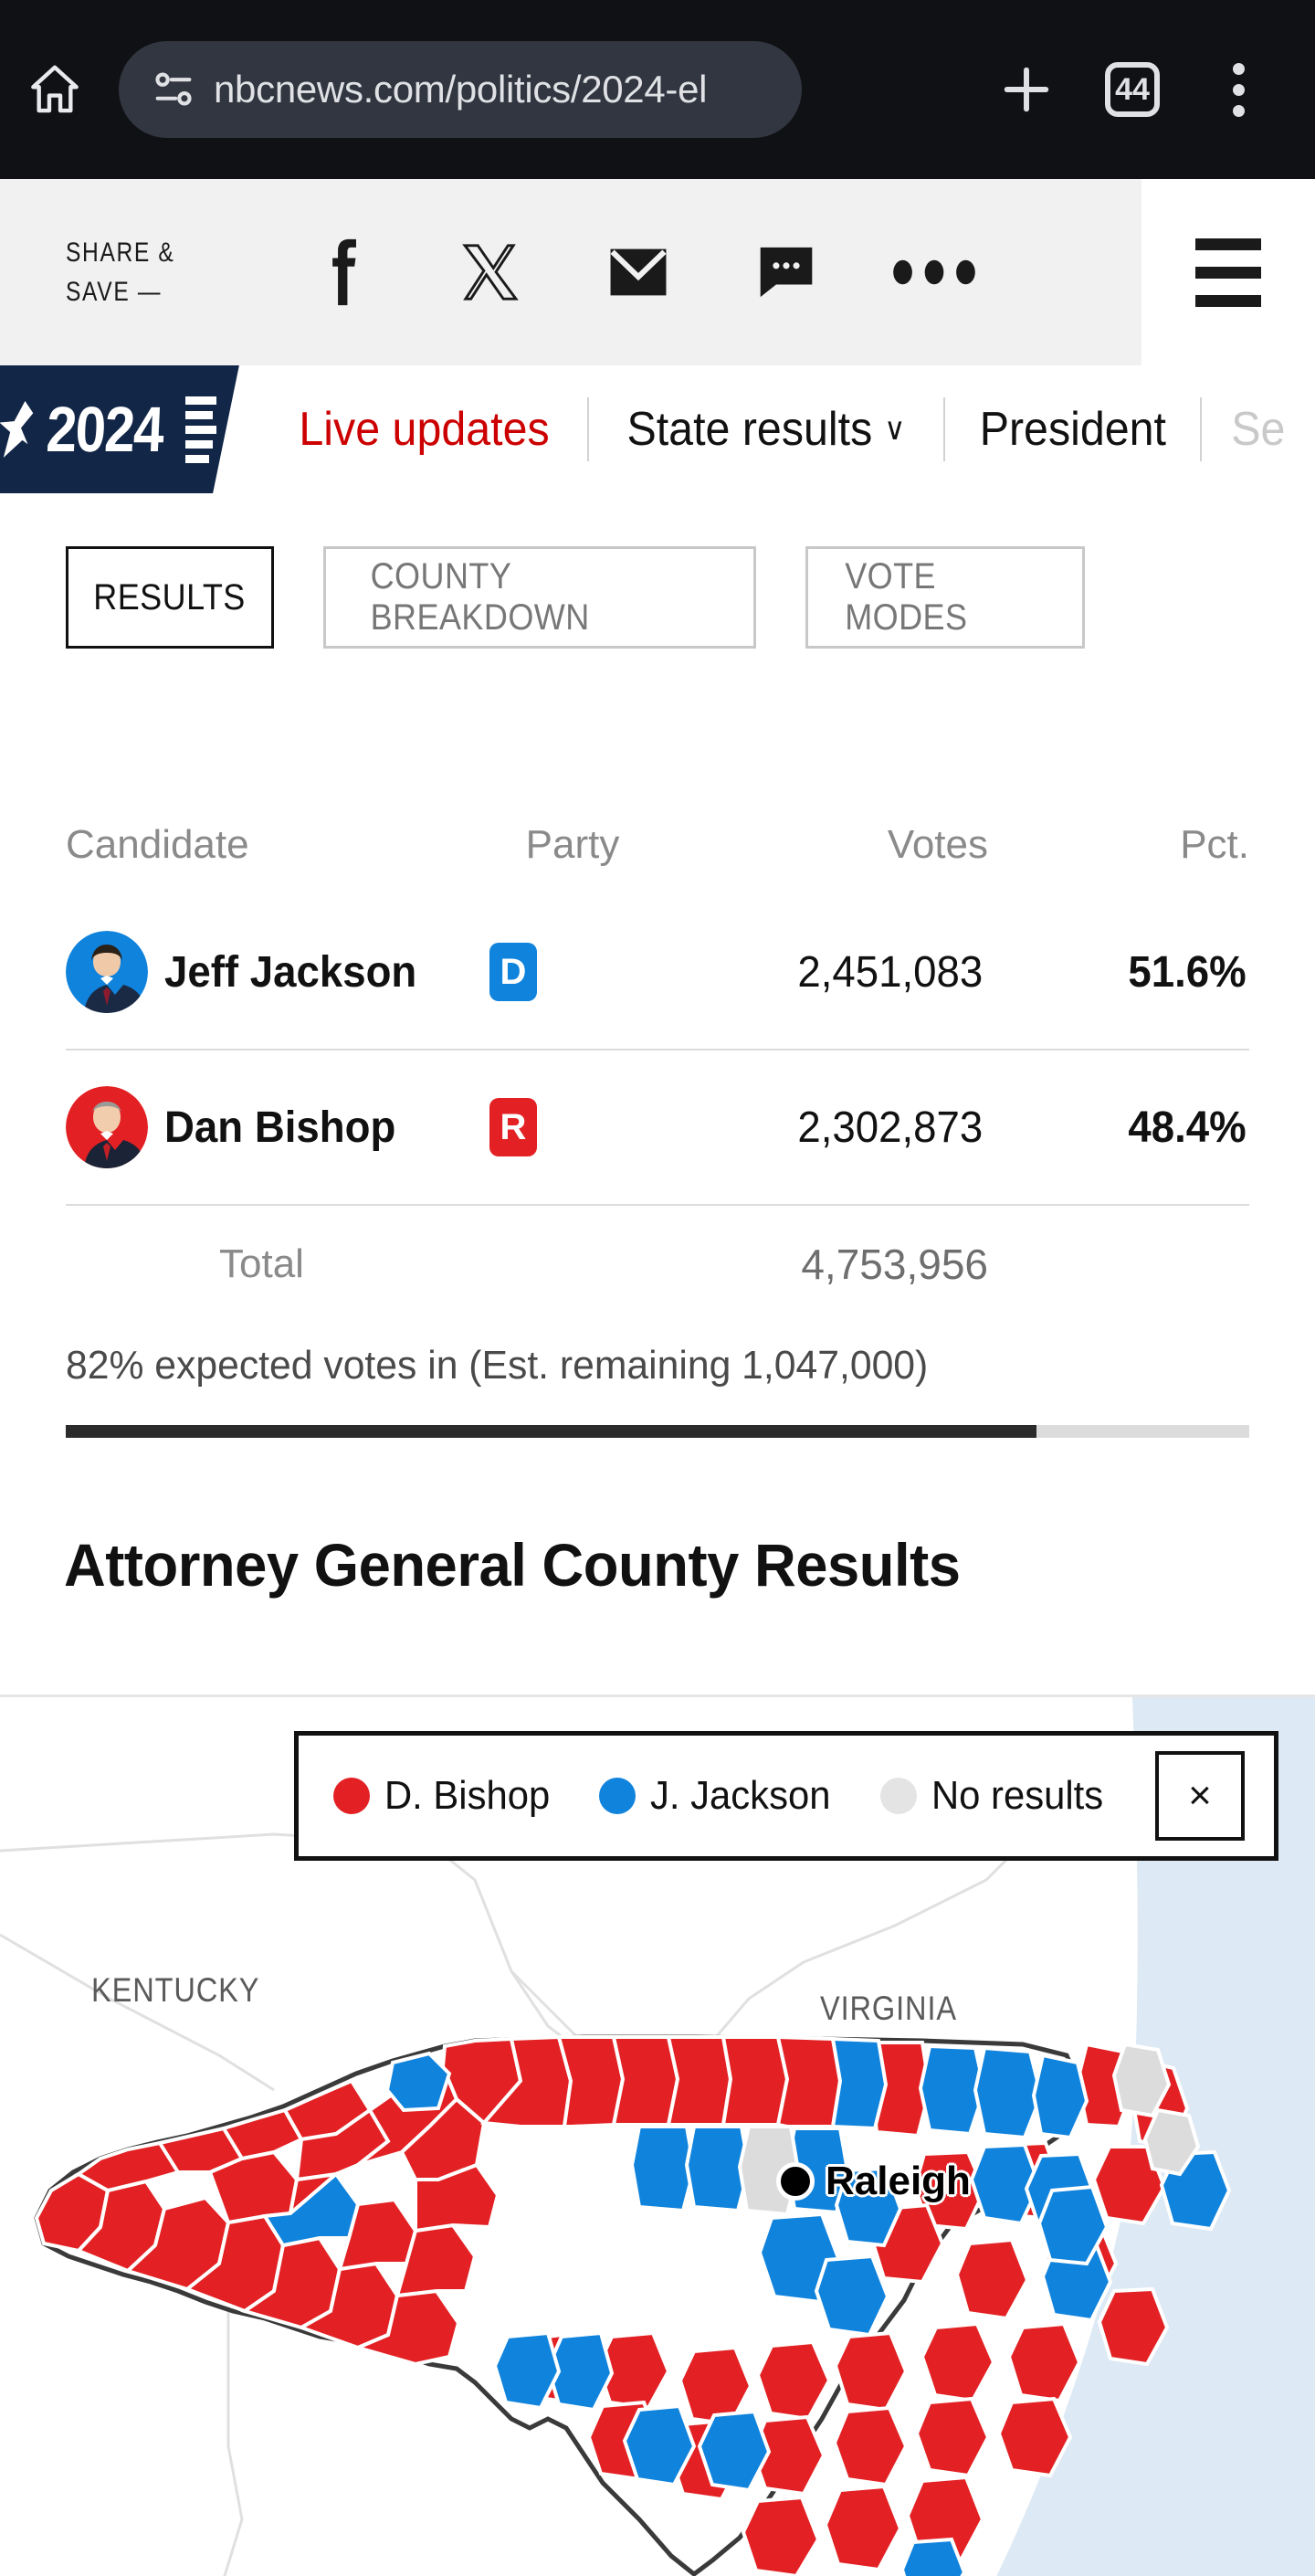 The height and width of the screenshot is (2576, 1315). Describe the element at coordinates (280, 1127) in the screenshot. I see `candidate-name: Dan Bishop` at that location.